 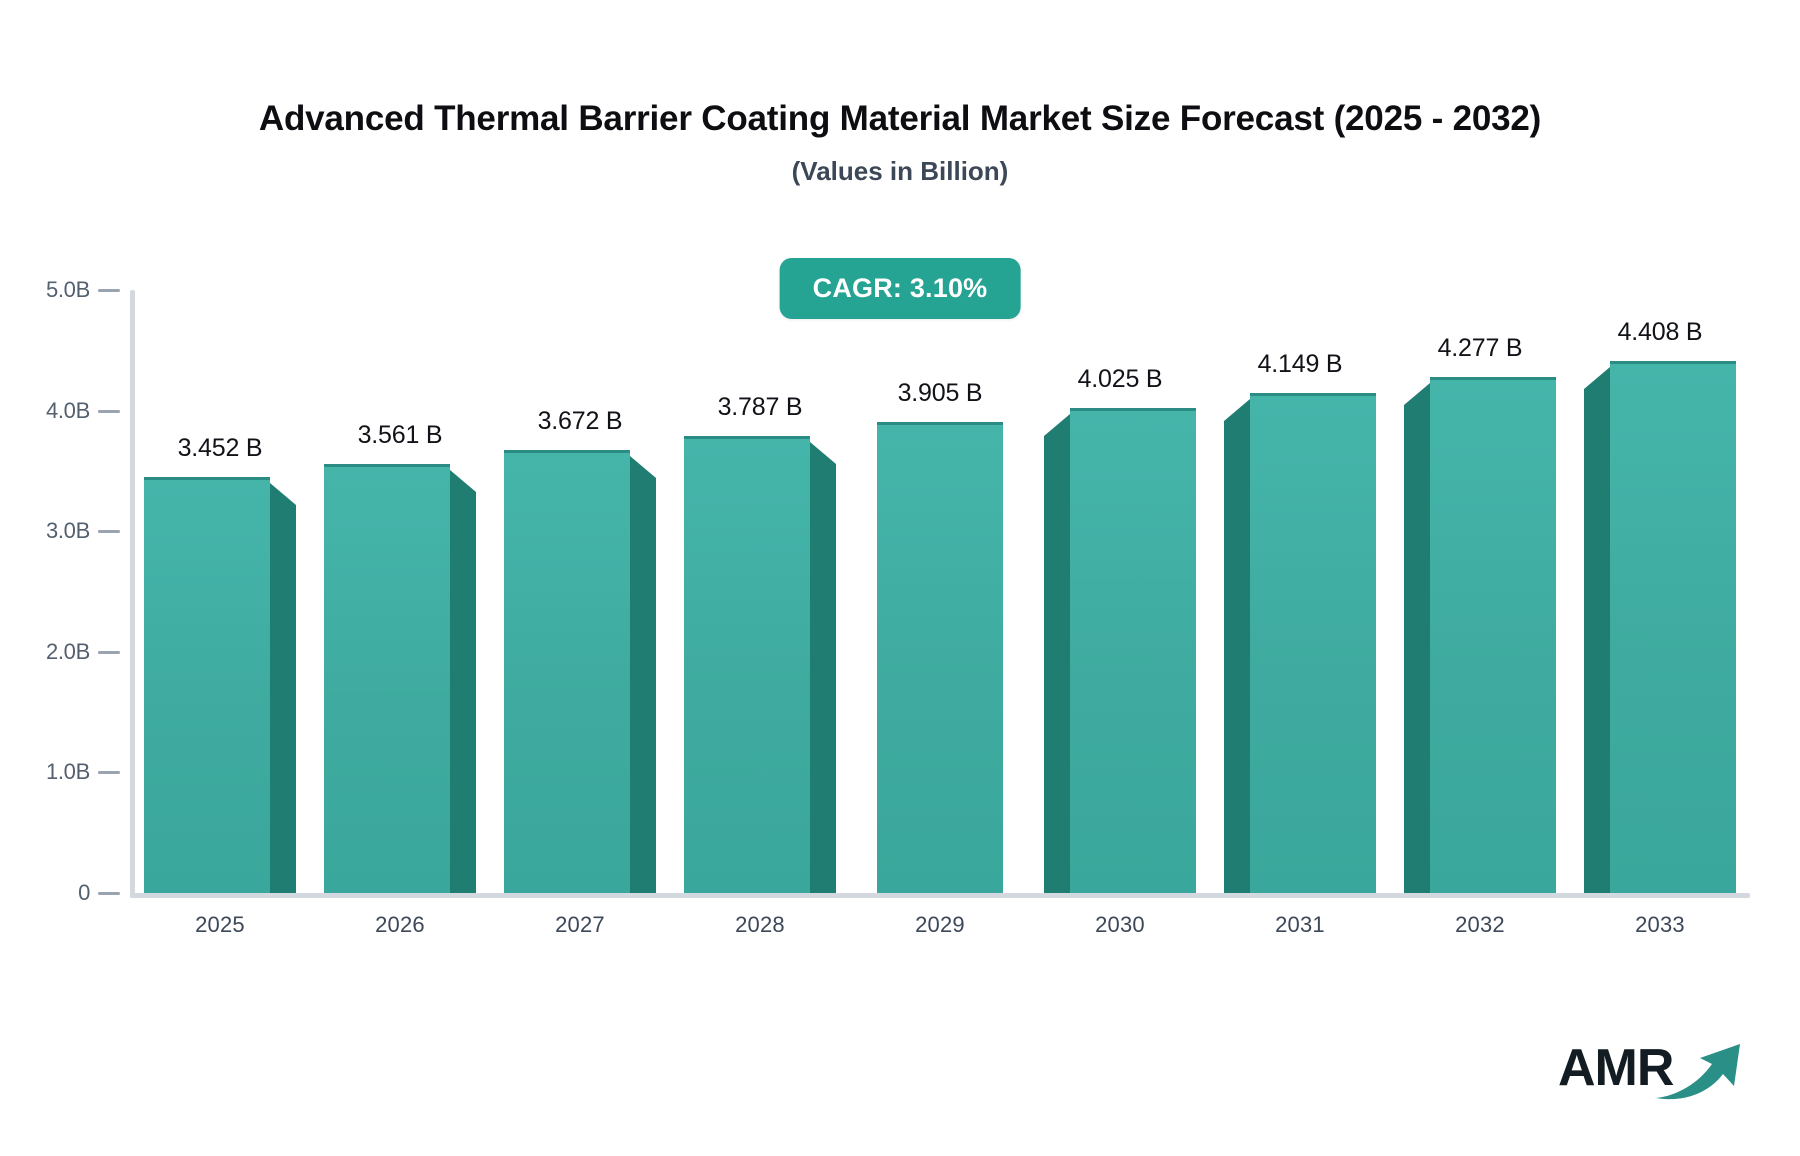 I want to click on bar-column: 4.408 B, so click(x=1660, y=591).